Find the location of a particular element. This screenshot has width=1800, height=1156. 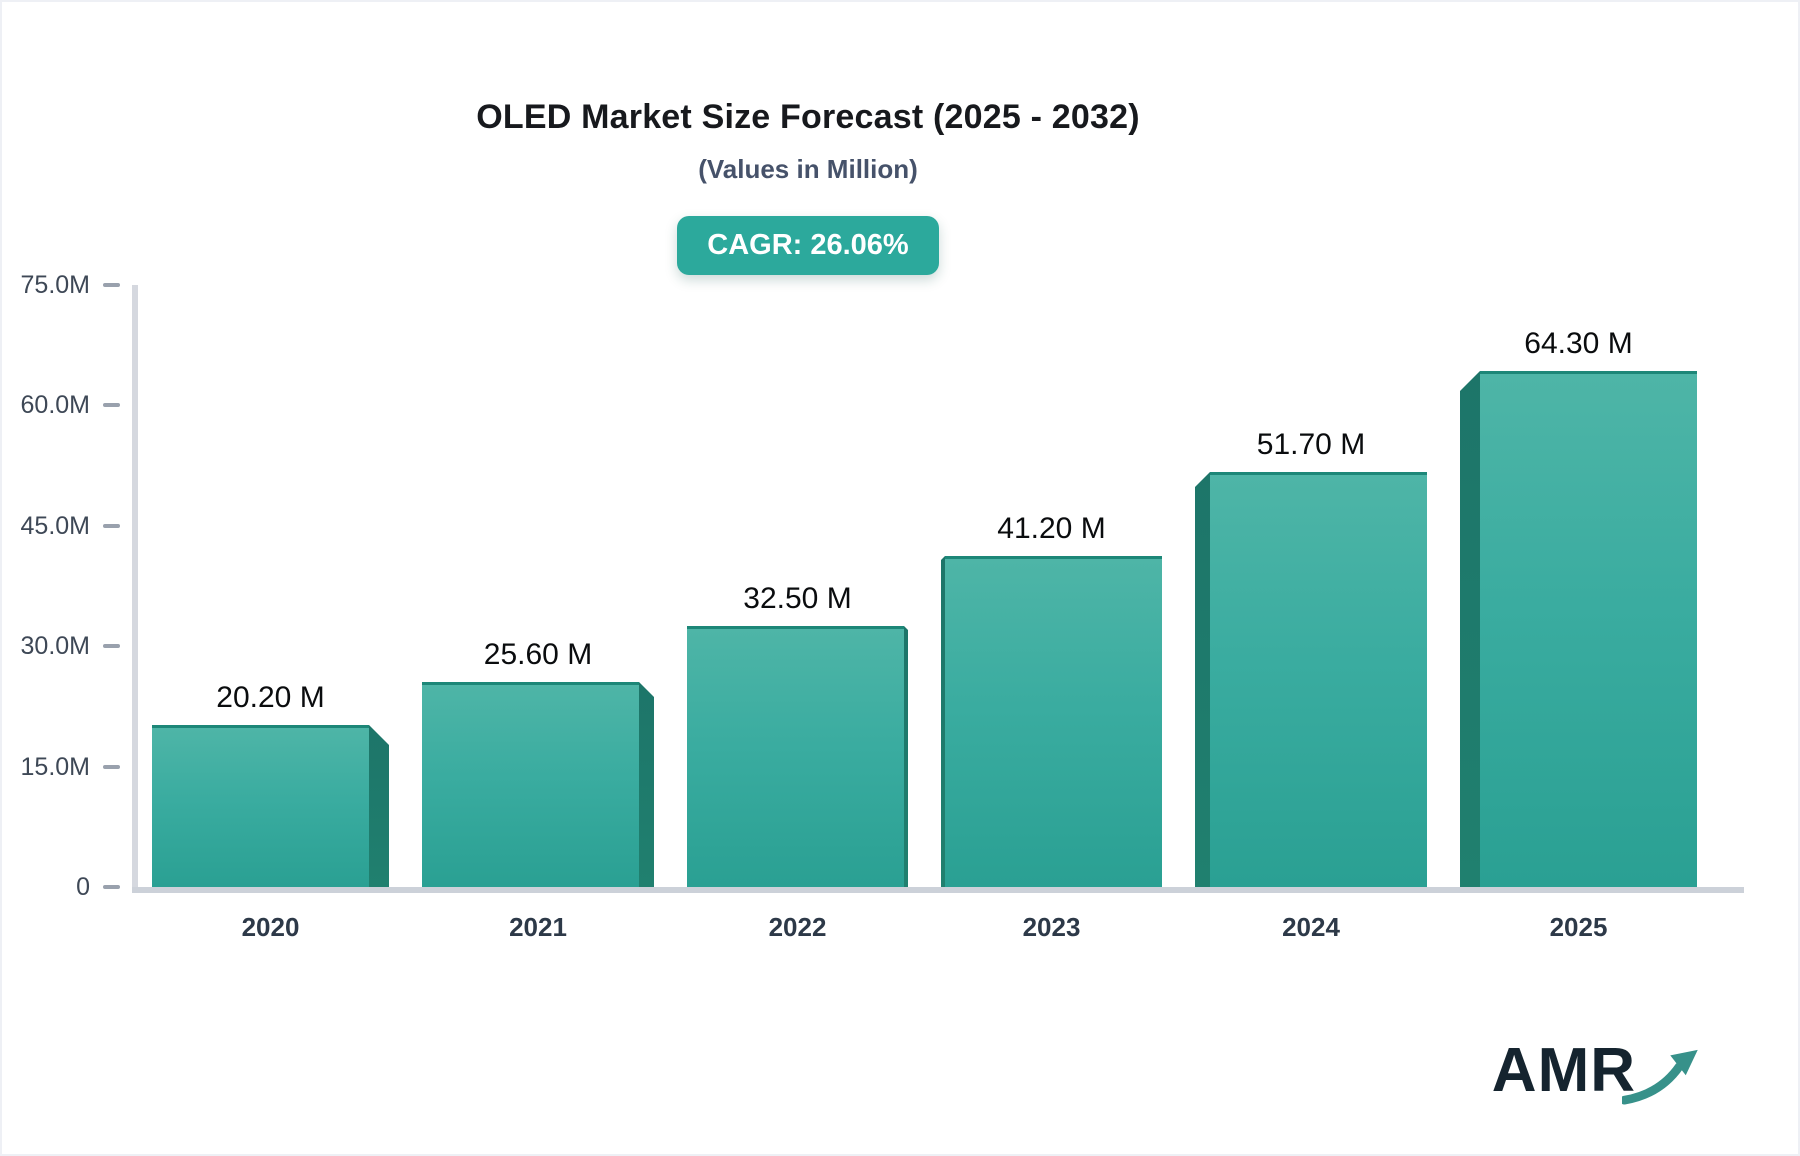

bar-group-2021: 25.60 M 2021 is located at coordinates (538, 613).